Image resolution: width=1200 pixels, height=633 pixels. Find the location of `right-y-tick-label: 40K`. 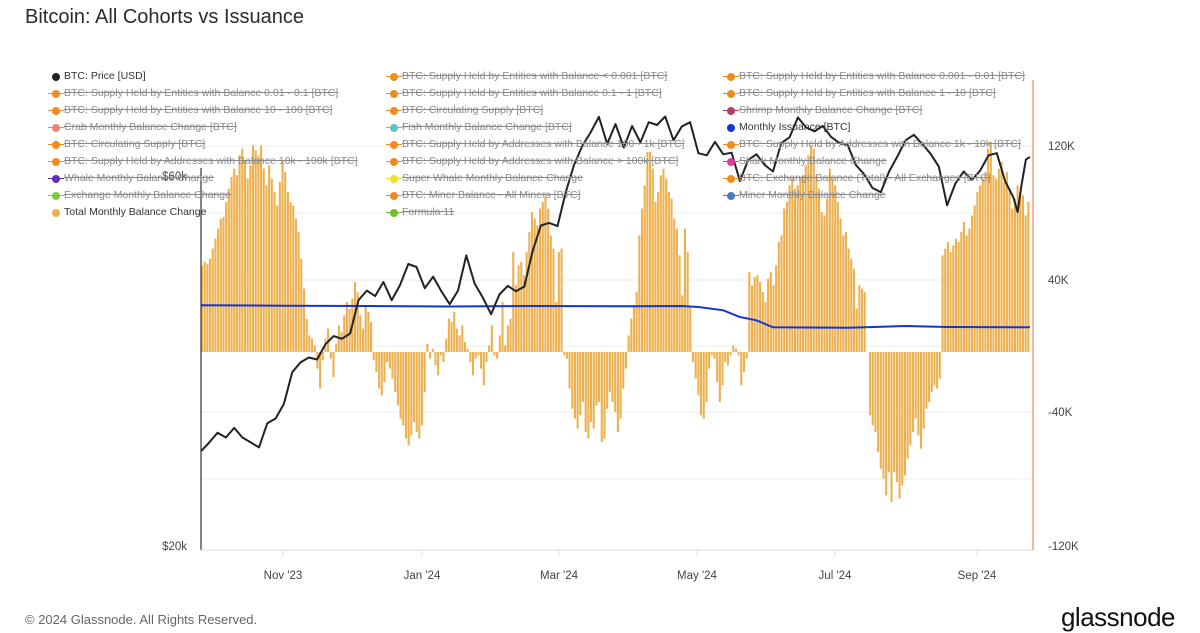

right-y-tick-label: 40K is located at coordinates (1058, 281).